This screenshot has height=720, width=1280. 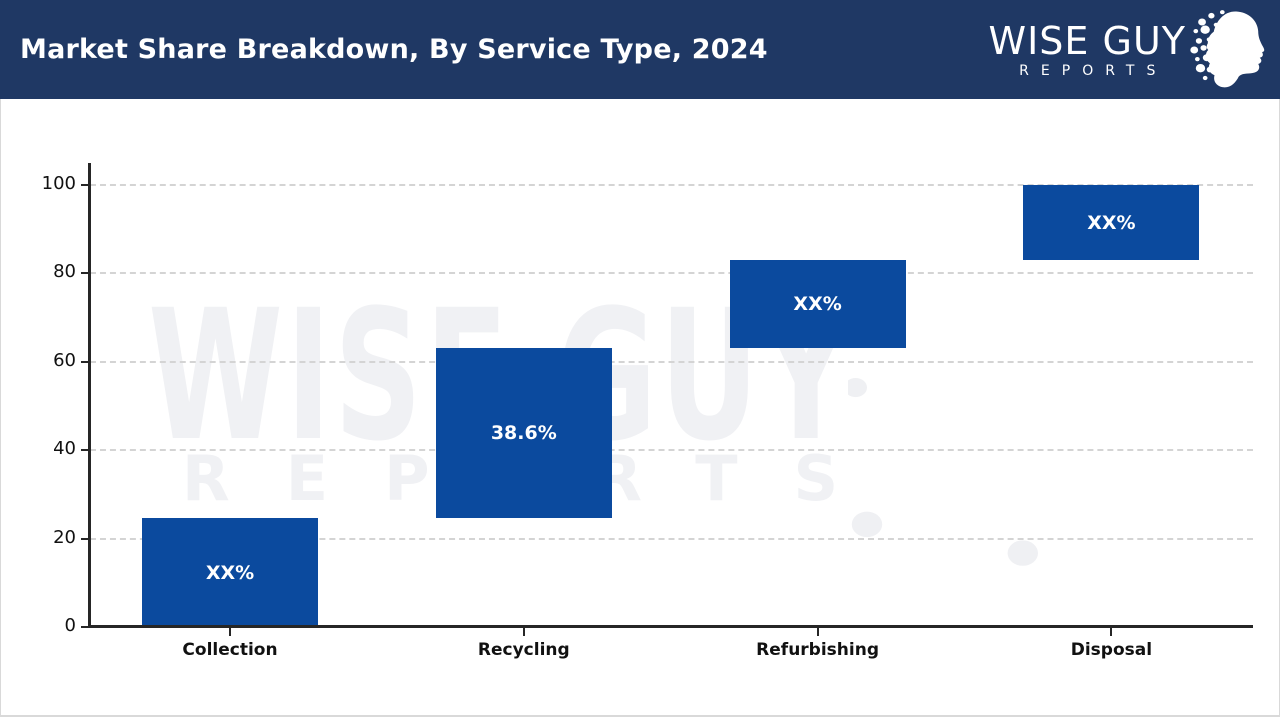 I want to click on bar-collection: XX%, so click(x=230, y=572).